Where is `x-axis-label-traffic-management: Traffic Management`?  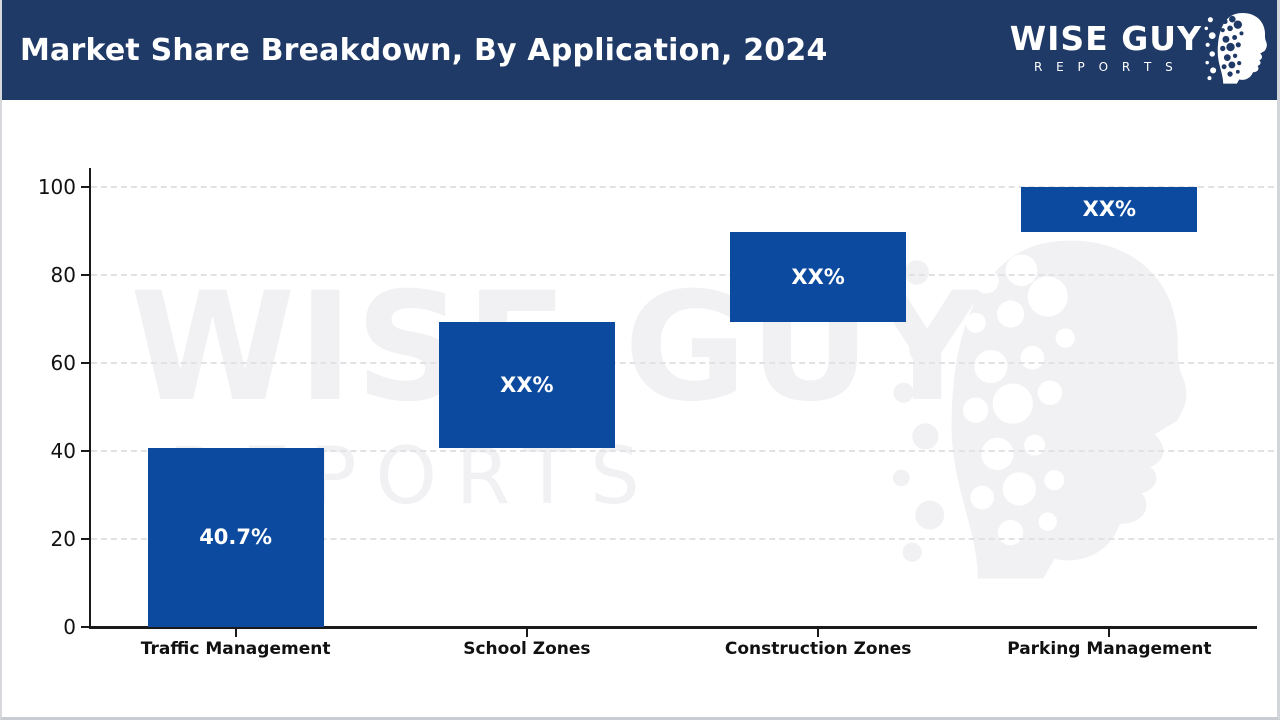 x-axis-label-traffic-management: Traffic Management is located at coordinates (235, 649).